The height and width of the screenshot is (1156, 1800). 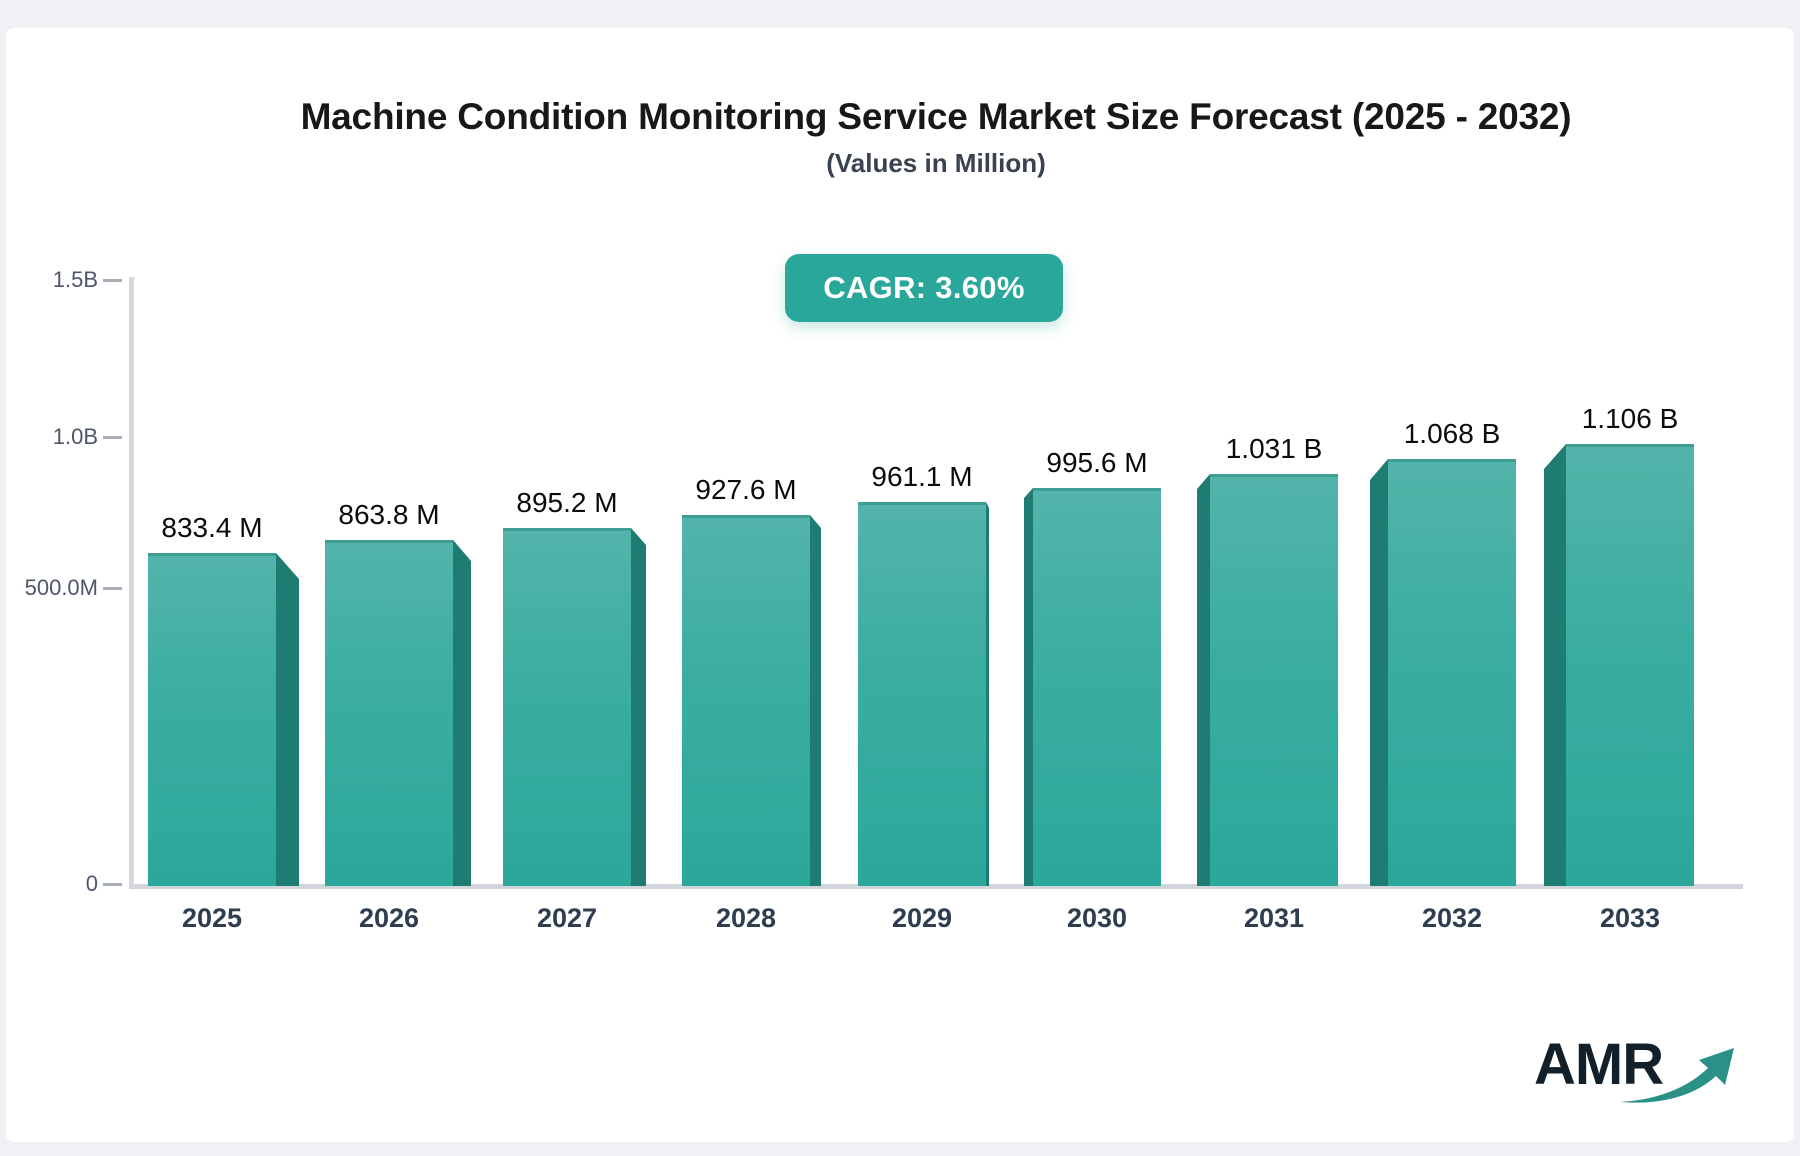 I want to click on bar-2033, so click(x=1630, y=665).